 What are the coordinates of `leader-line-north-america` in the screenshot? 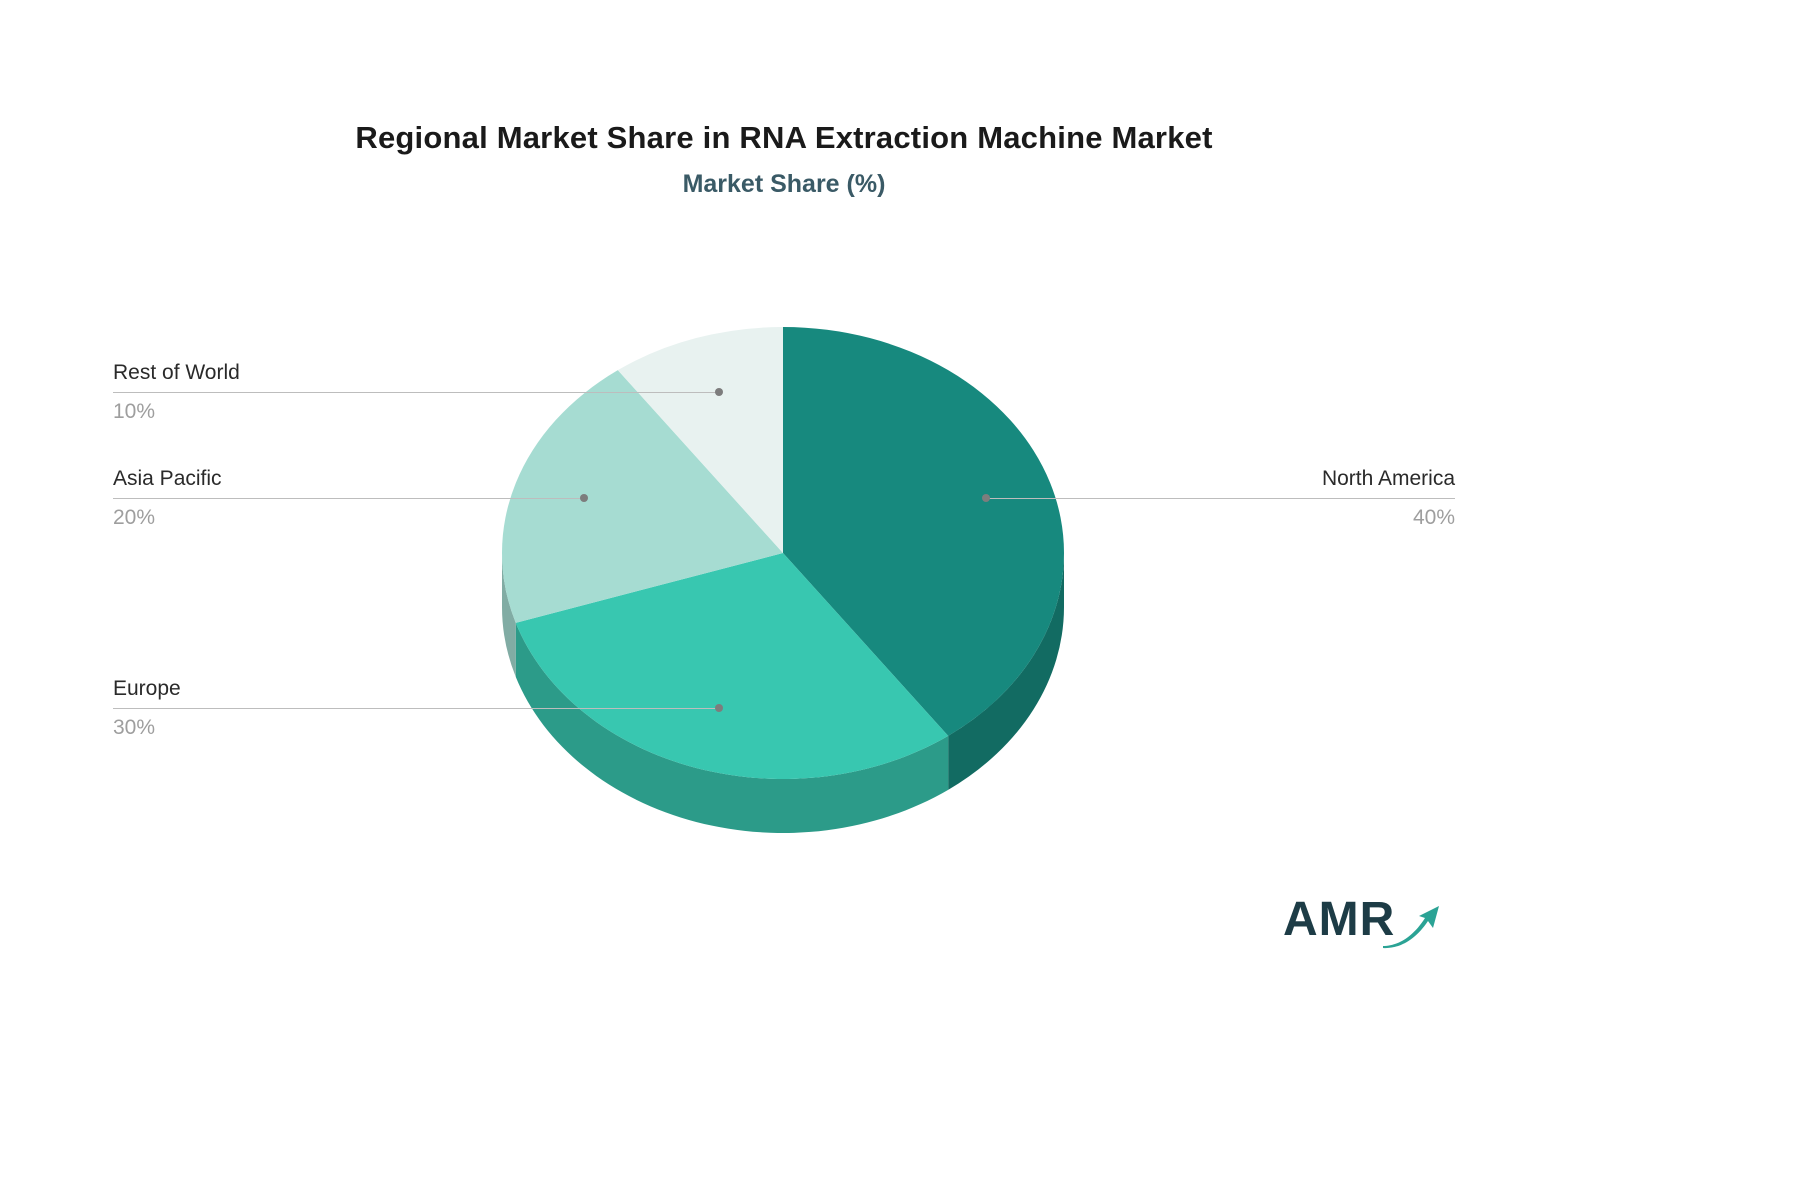 It's located at (1218, 498).